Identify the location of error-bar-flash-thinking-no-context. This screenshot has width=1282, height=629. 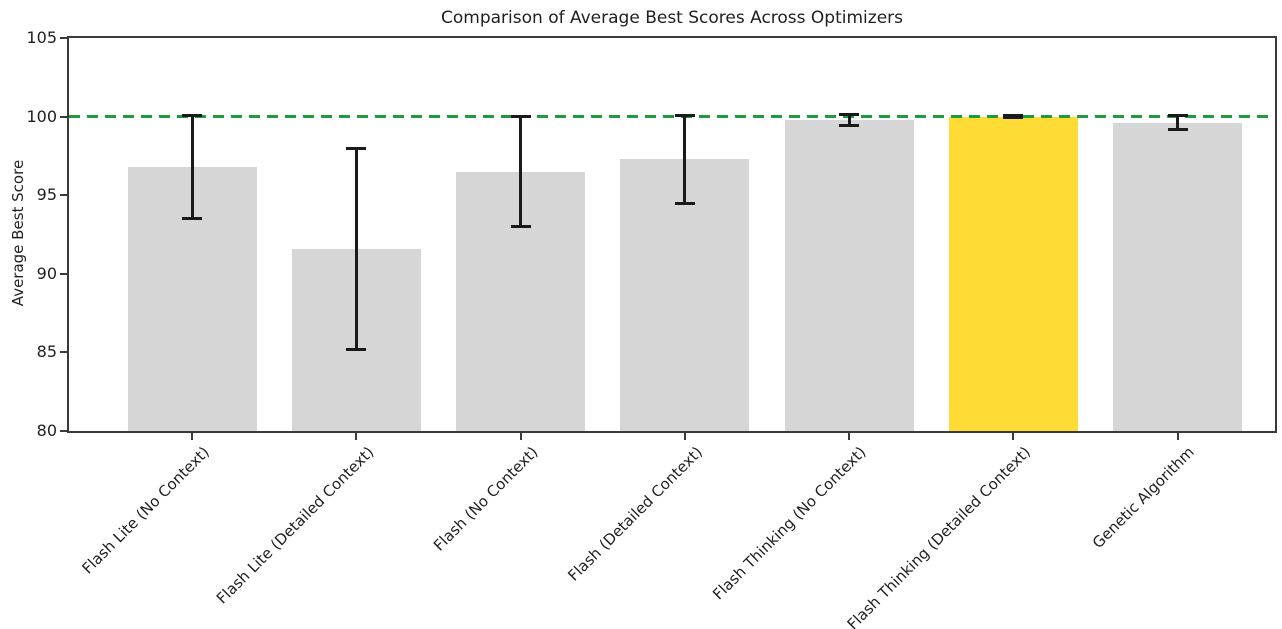
(849, 120).